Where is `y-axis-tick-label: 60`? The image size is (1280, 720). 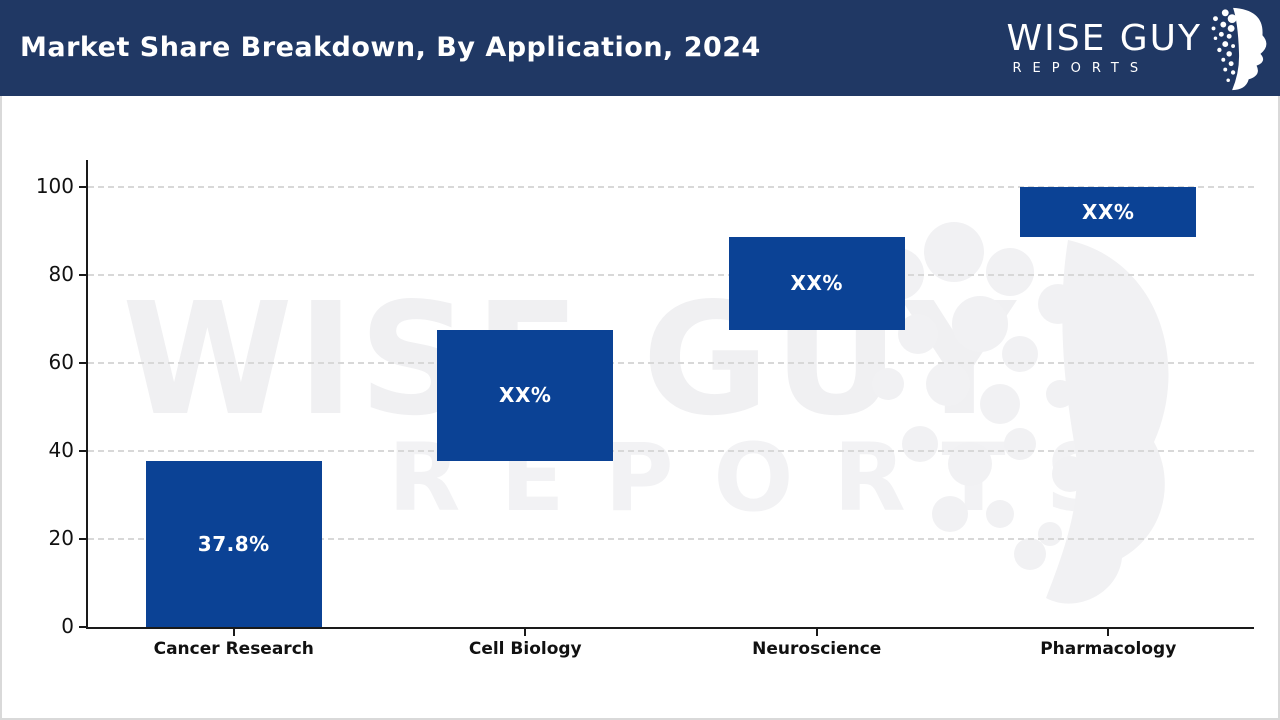 y-axis-tick-label: 60 is located at coordinates (61, 362).